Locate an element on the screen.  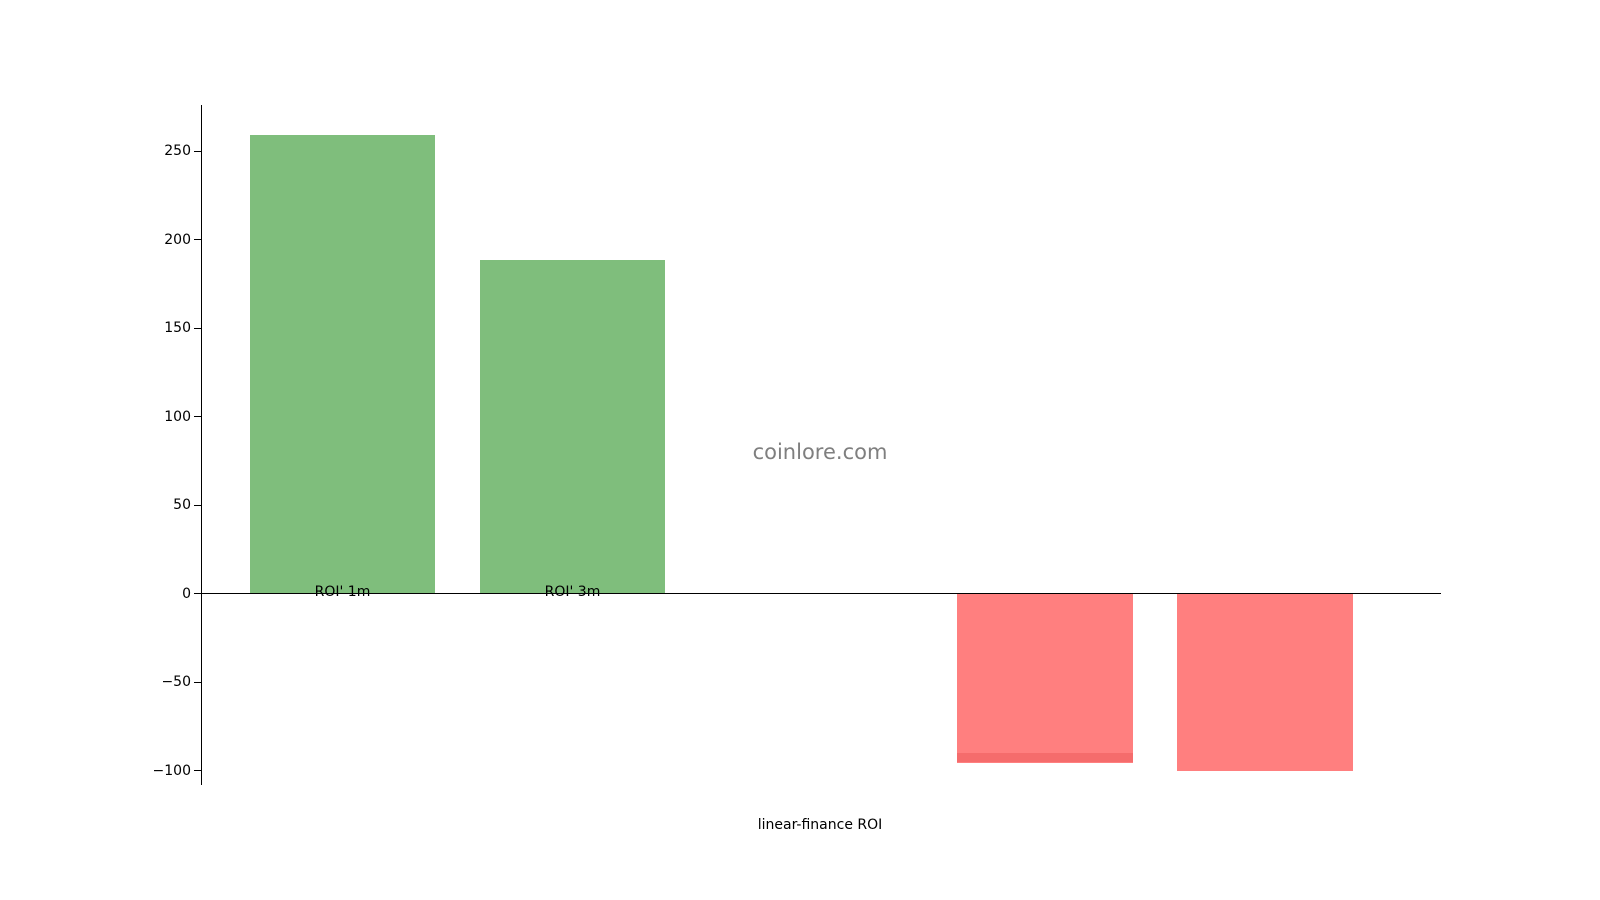
watermark: coinlore.com is located at coordinates (820, 452).